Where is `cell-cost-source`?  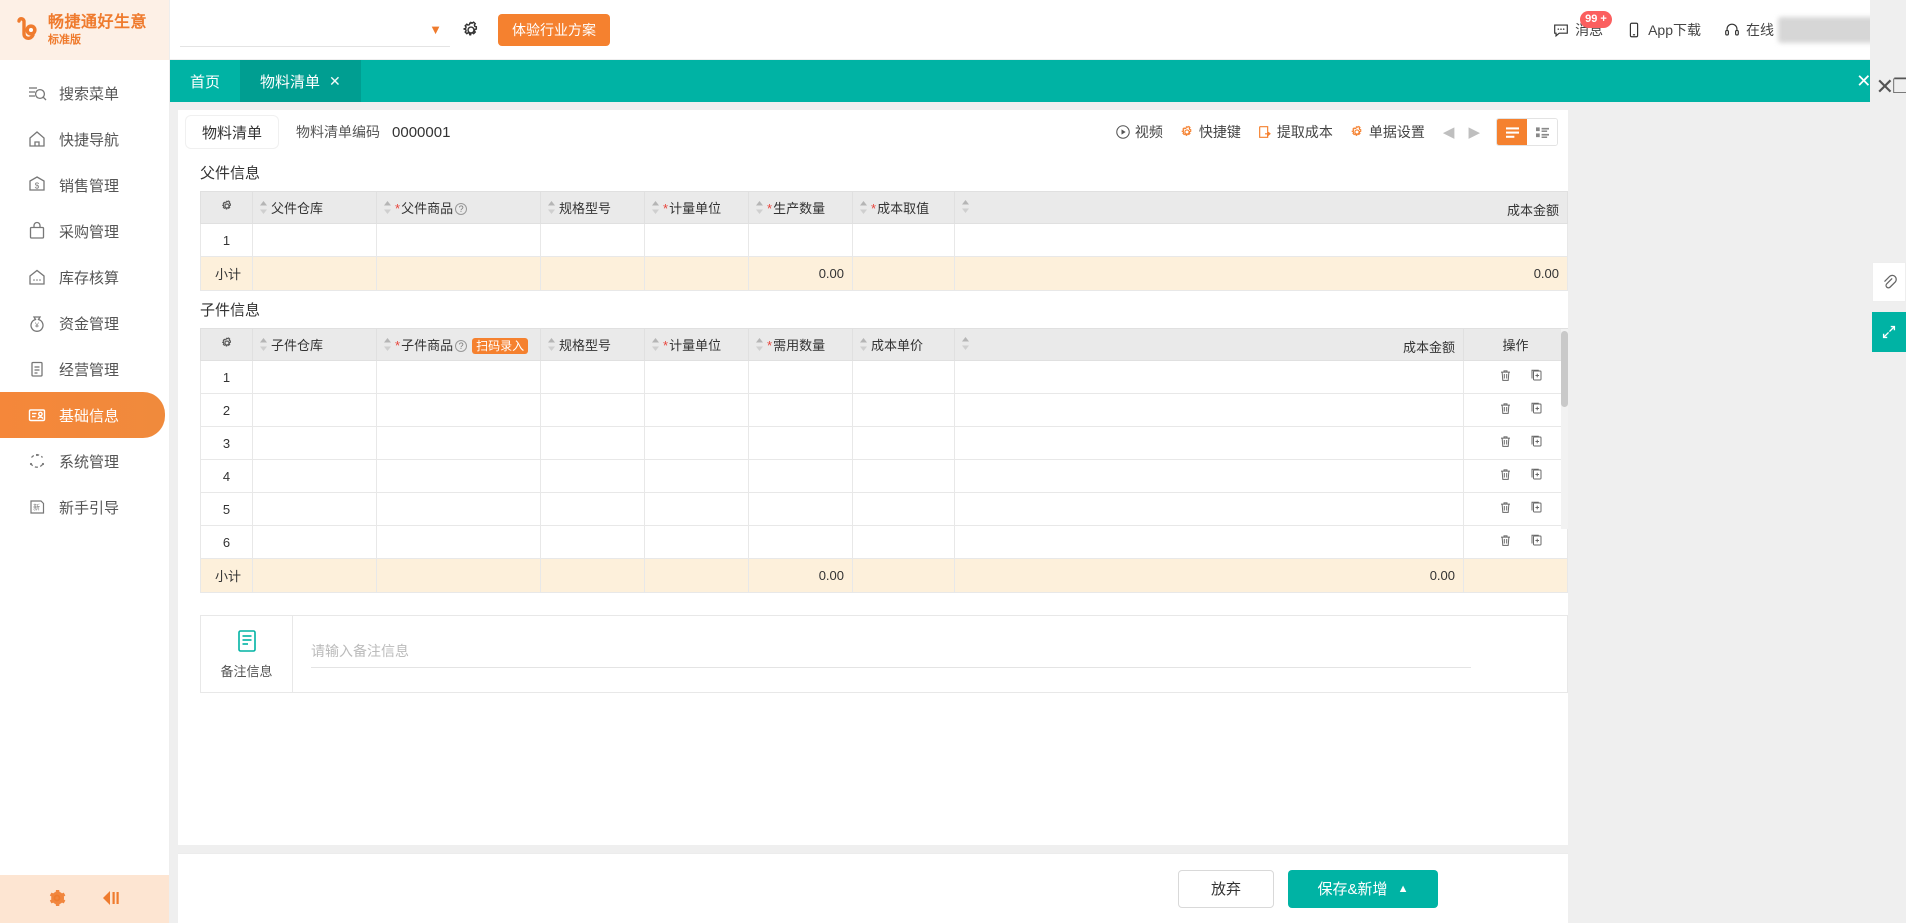
cell-cost-source is located at coordinates (903, 240).